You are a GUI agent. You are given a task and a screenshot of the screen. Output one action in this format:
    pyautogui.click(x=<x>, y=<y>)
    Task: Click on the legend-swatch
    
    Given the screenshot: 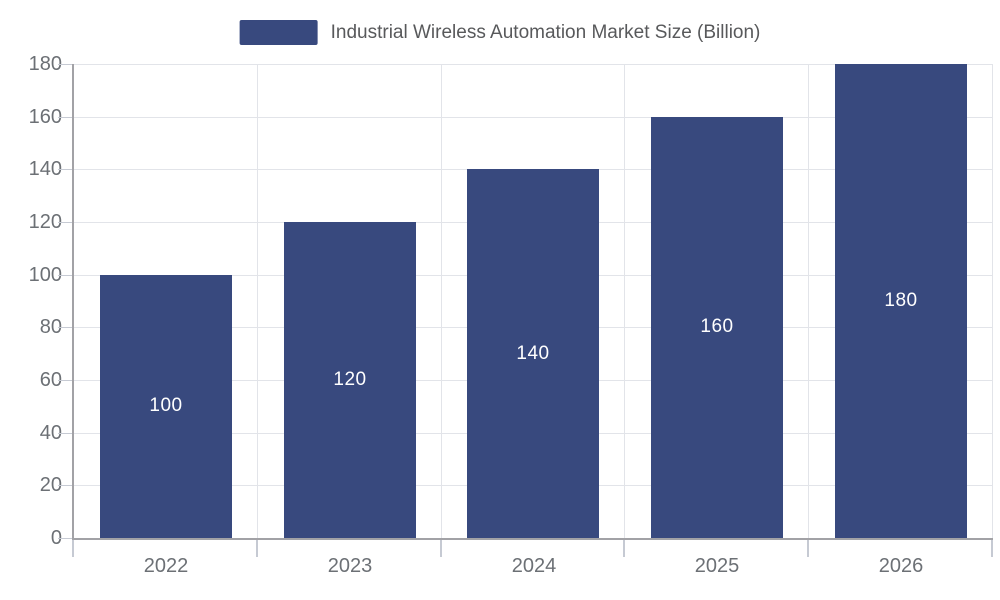 What is the action you would take?
    pyautogui.click(x=278, y=32)
    